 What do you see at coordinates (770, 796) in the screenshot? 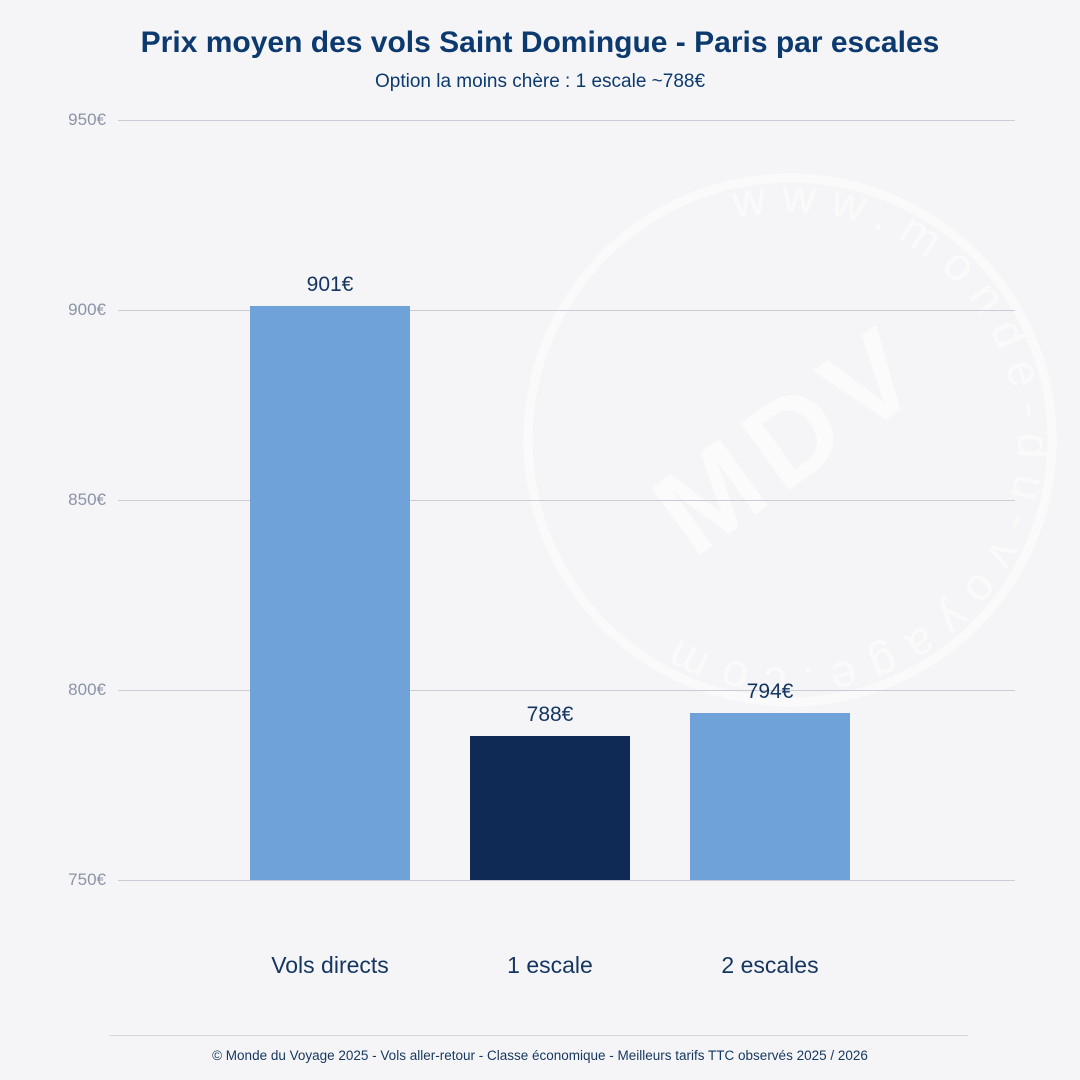
I see `bar-2-escales` at bounding box center [770, 796].